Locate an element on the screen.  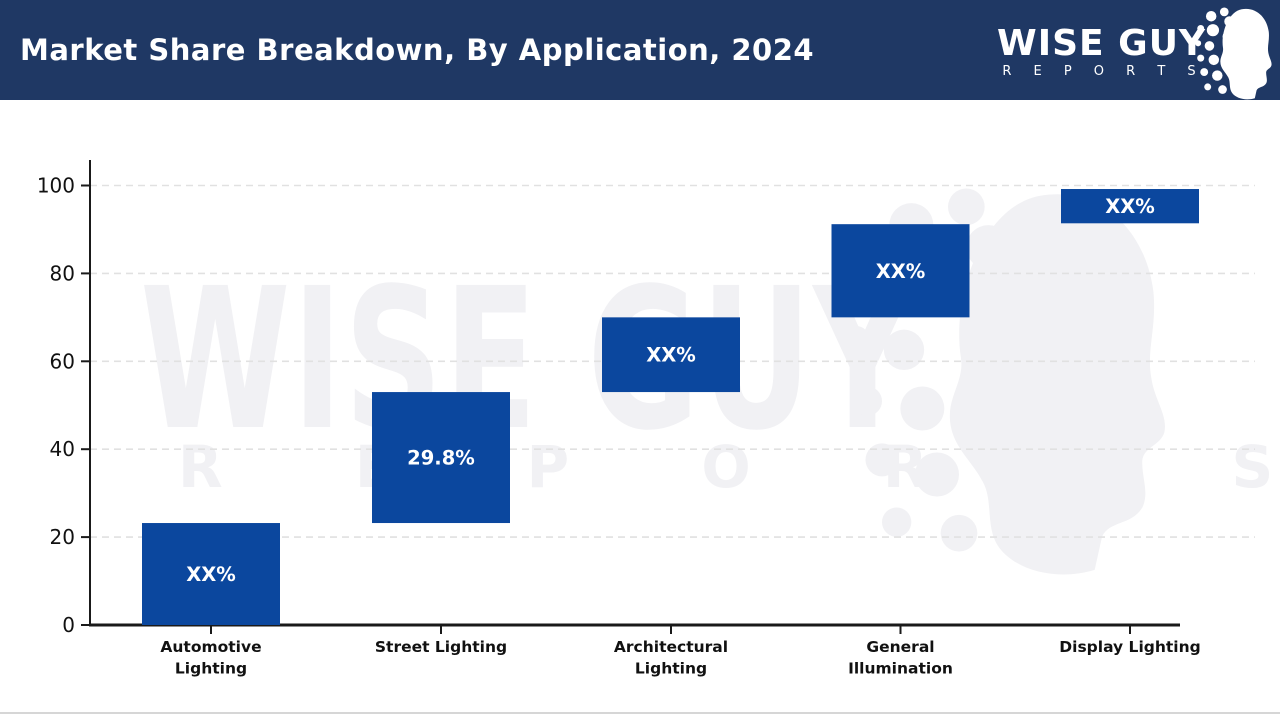
x-category-label: Street Lighting is located at coordinates (441, 647).